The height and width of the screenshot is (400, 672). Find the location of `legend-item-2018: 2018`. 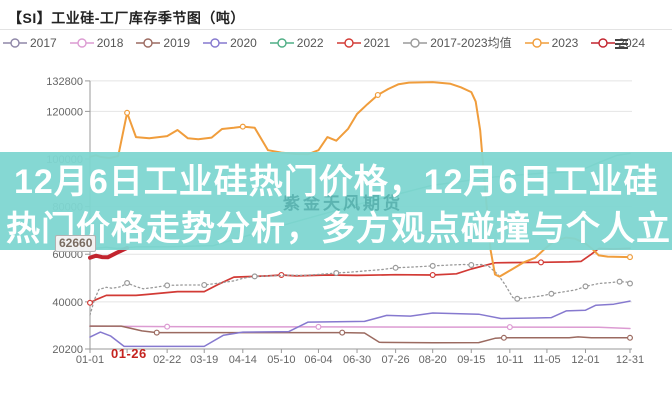

legend-item-2018: 2018 is located at coordinates (96, 42).